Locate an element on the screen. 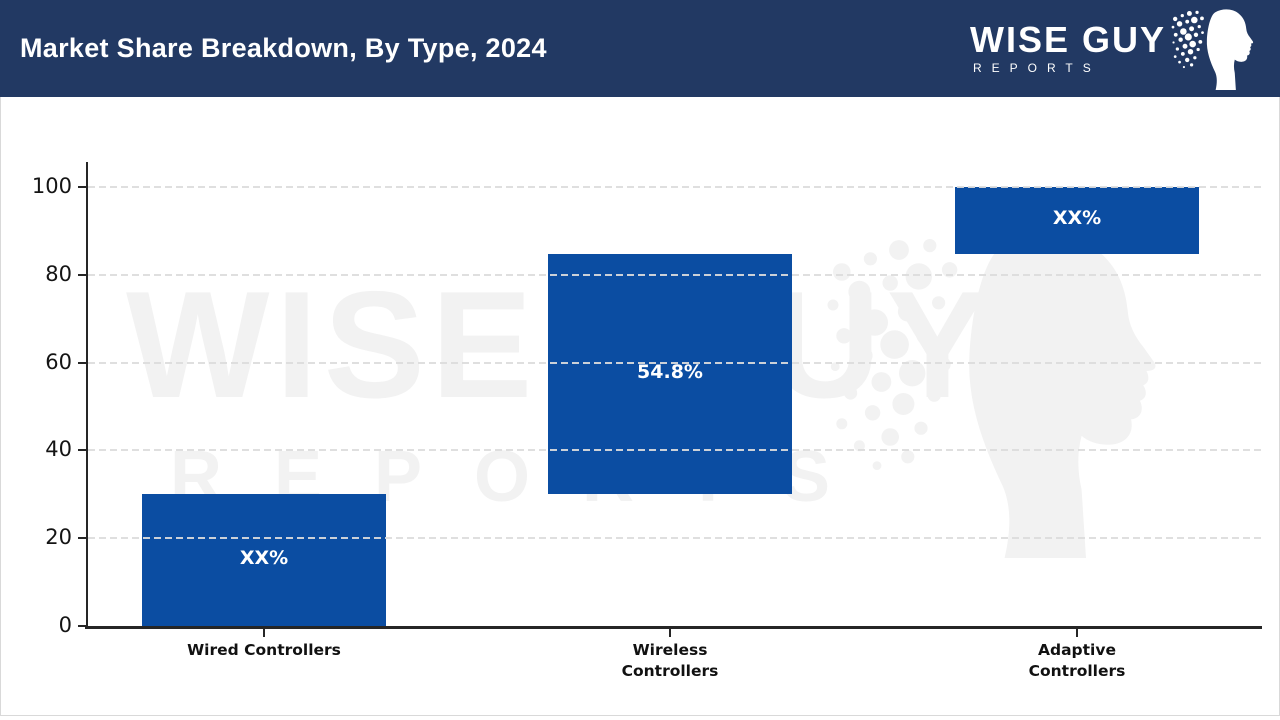 The height and width of the screenshot is (720, 1280). y-tick-label: 100 is located at coordinates (51, 186).